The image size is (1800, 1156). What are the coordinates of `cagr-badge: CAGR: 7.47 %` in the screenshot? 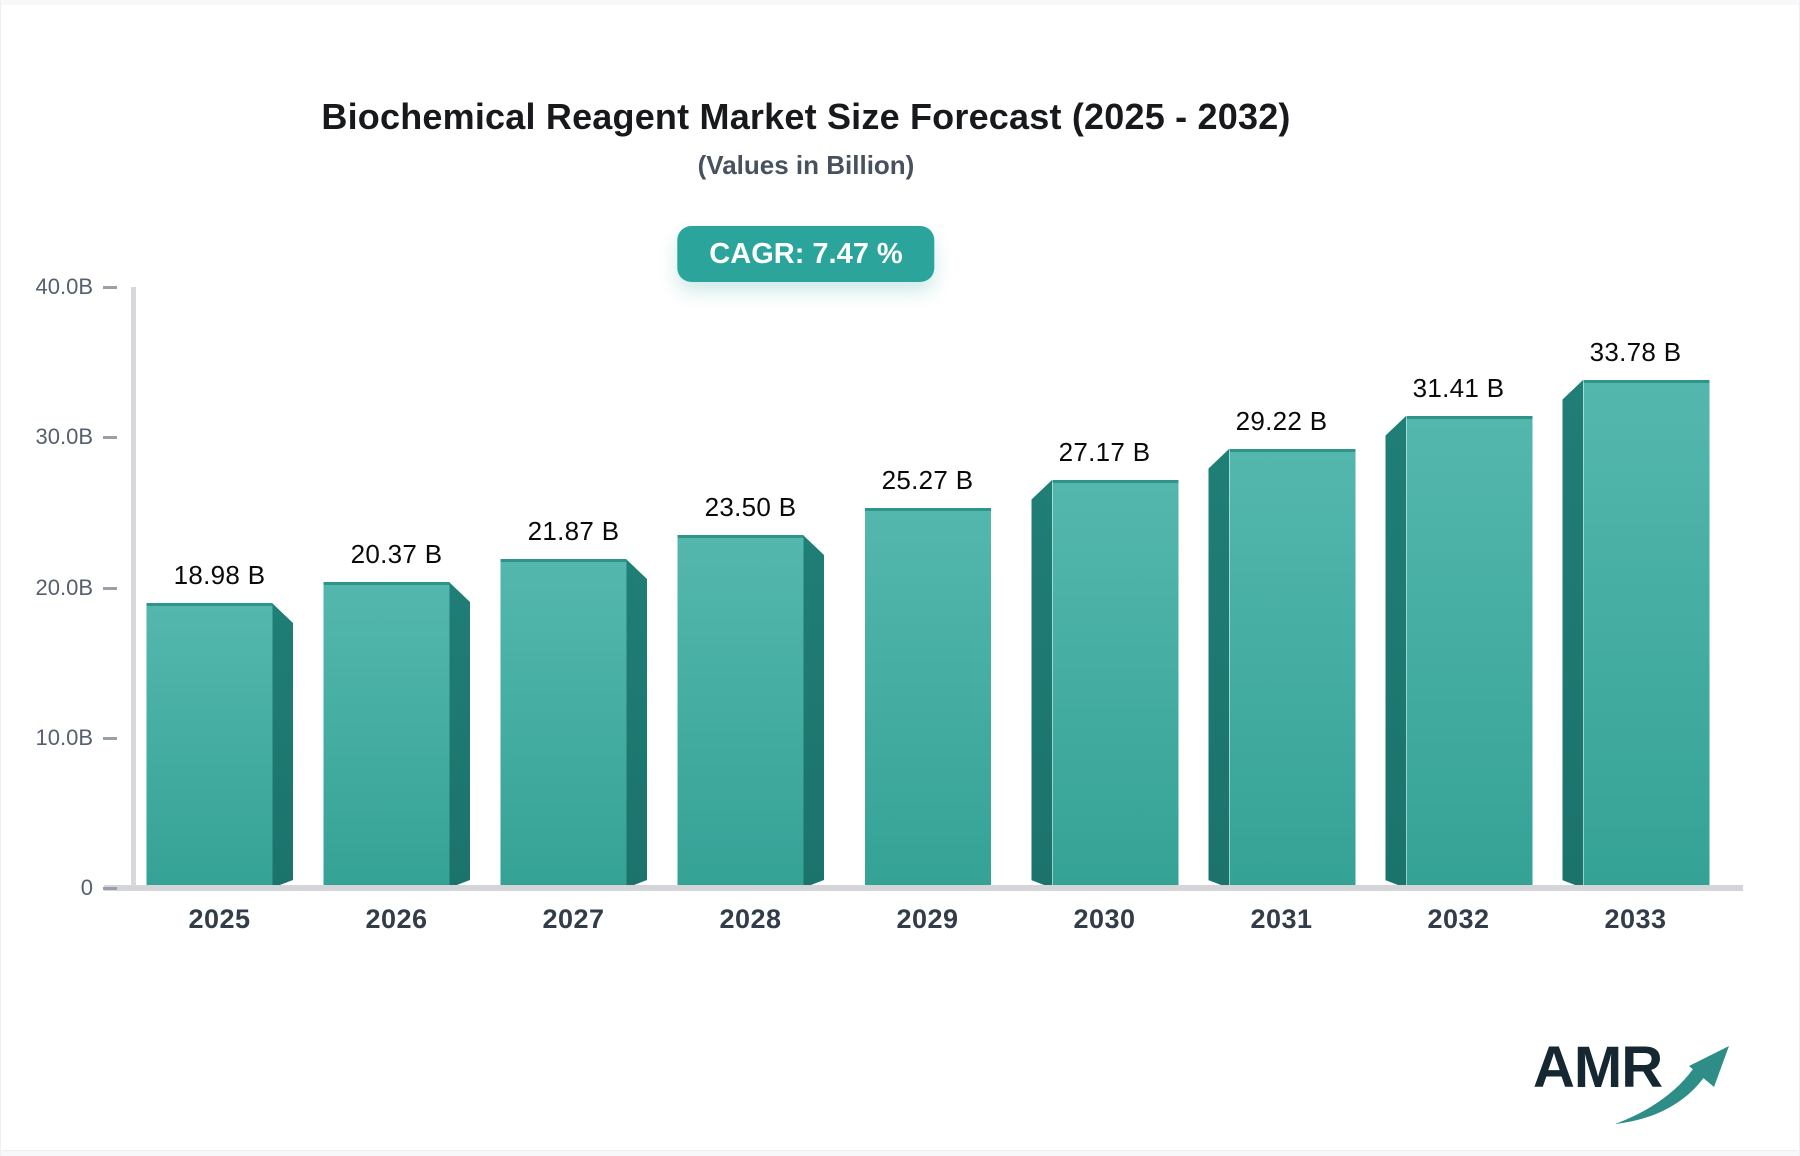 It's located at (806, 254).